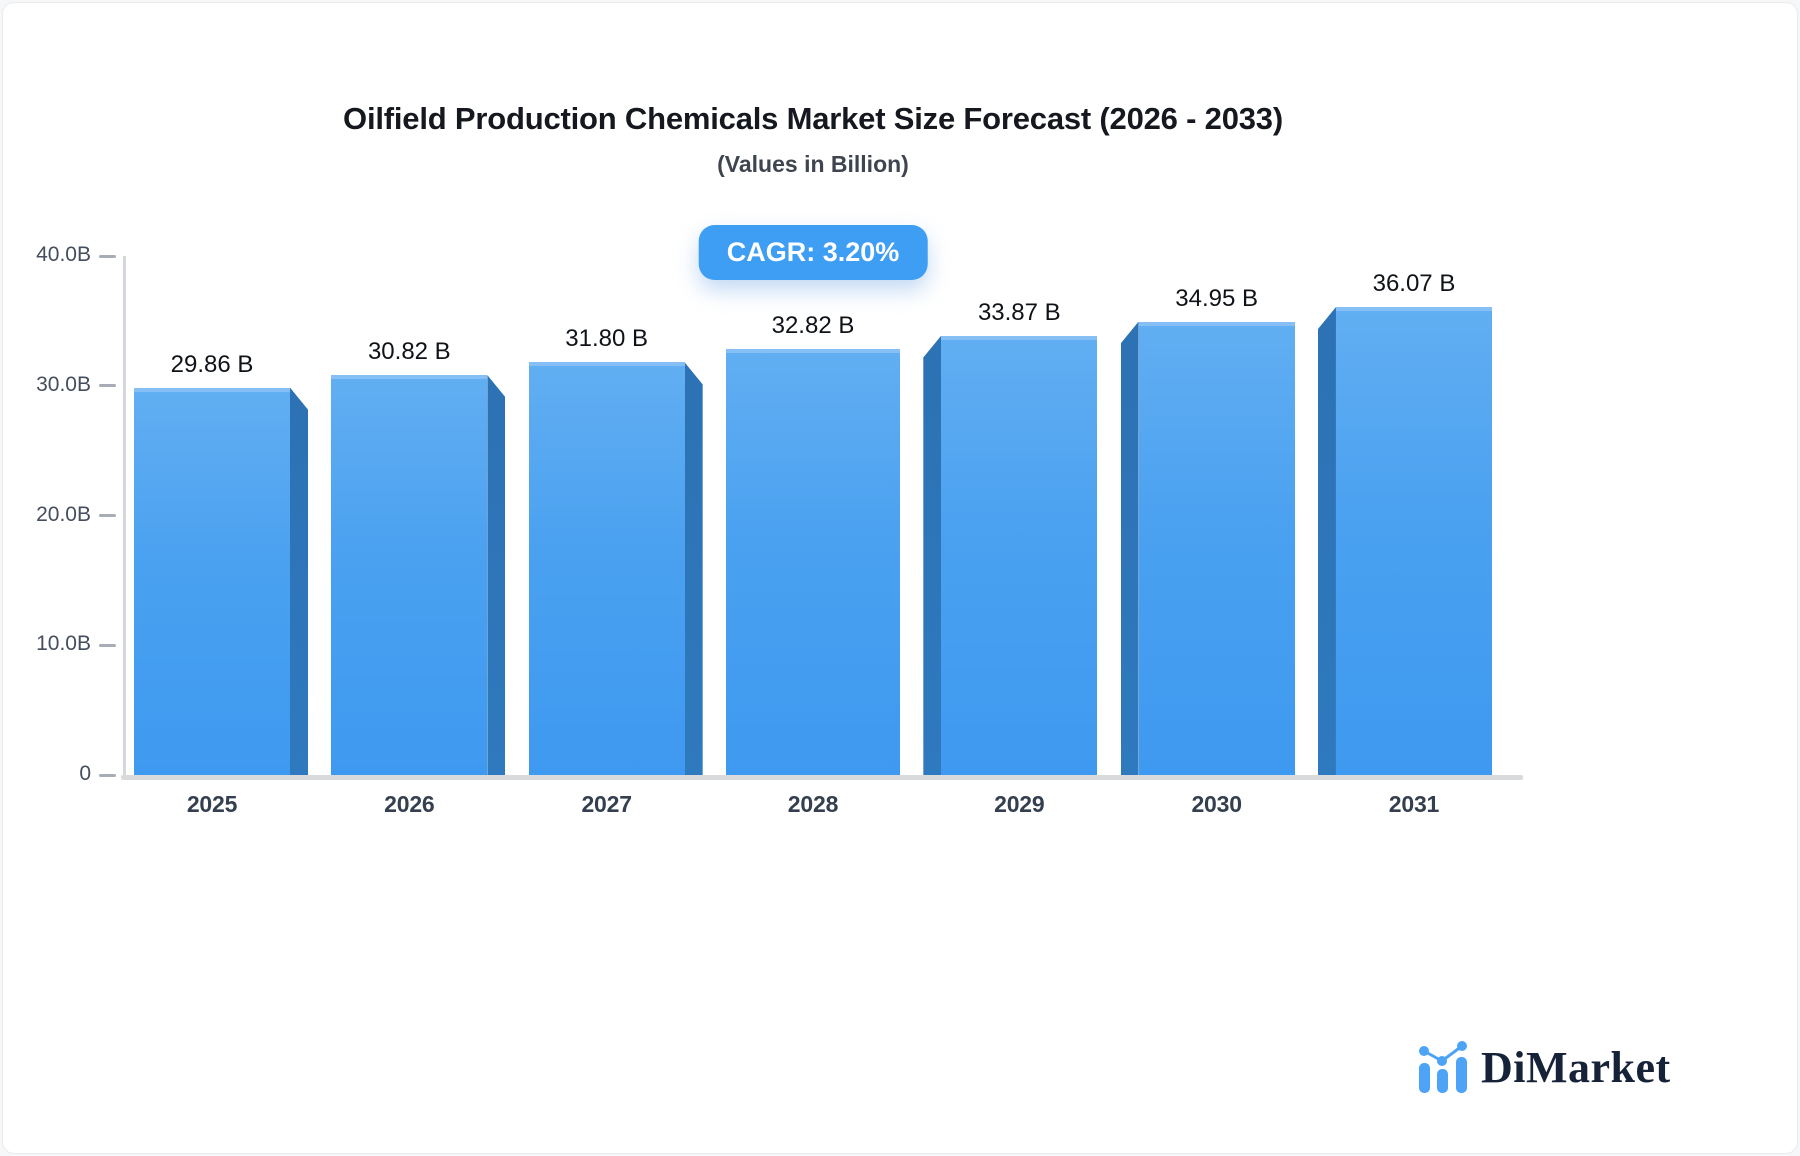 The width and height of the screenshot is (1800, 1156). Describe the element at coordinates (212, 804) in the screenshot. I see `x-axis-label: 2025` at that location.